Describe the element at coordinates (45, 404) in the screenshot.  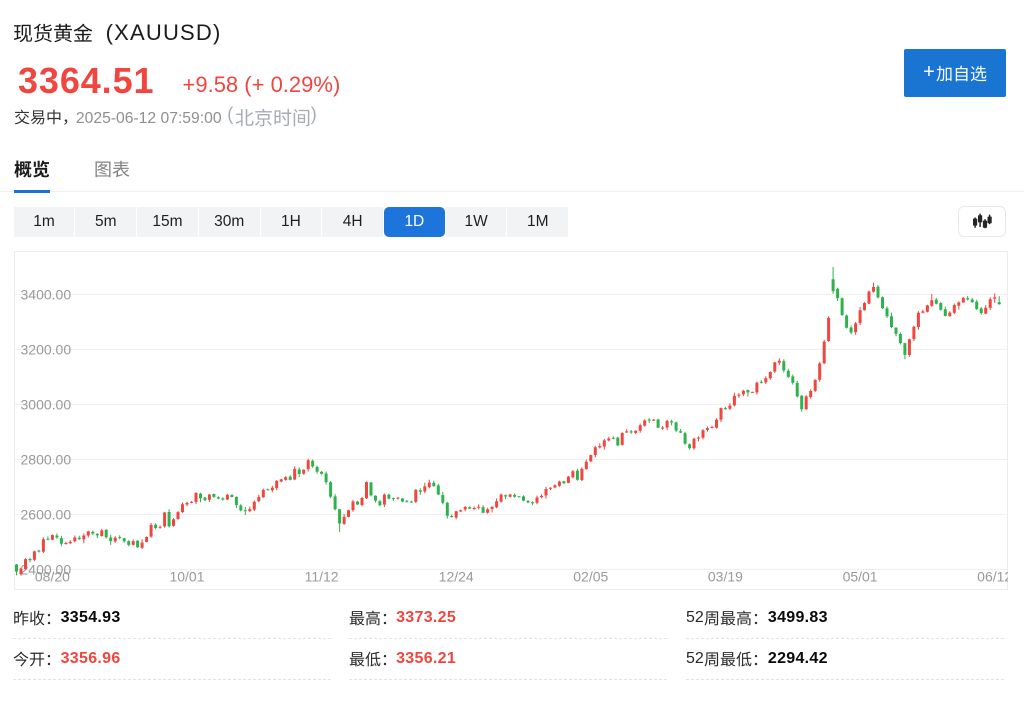
I see `svg-text: 3000.00` at that location.